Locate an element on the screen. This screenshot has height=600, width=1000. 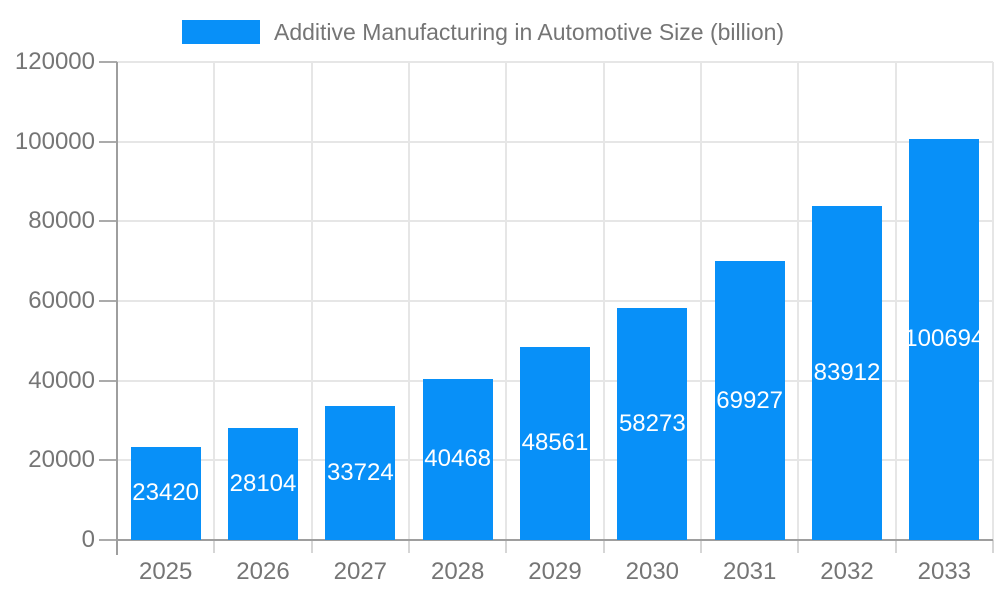
bar-value-label: 69927 is located at coordinates (750, 400).